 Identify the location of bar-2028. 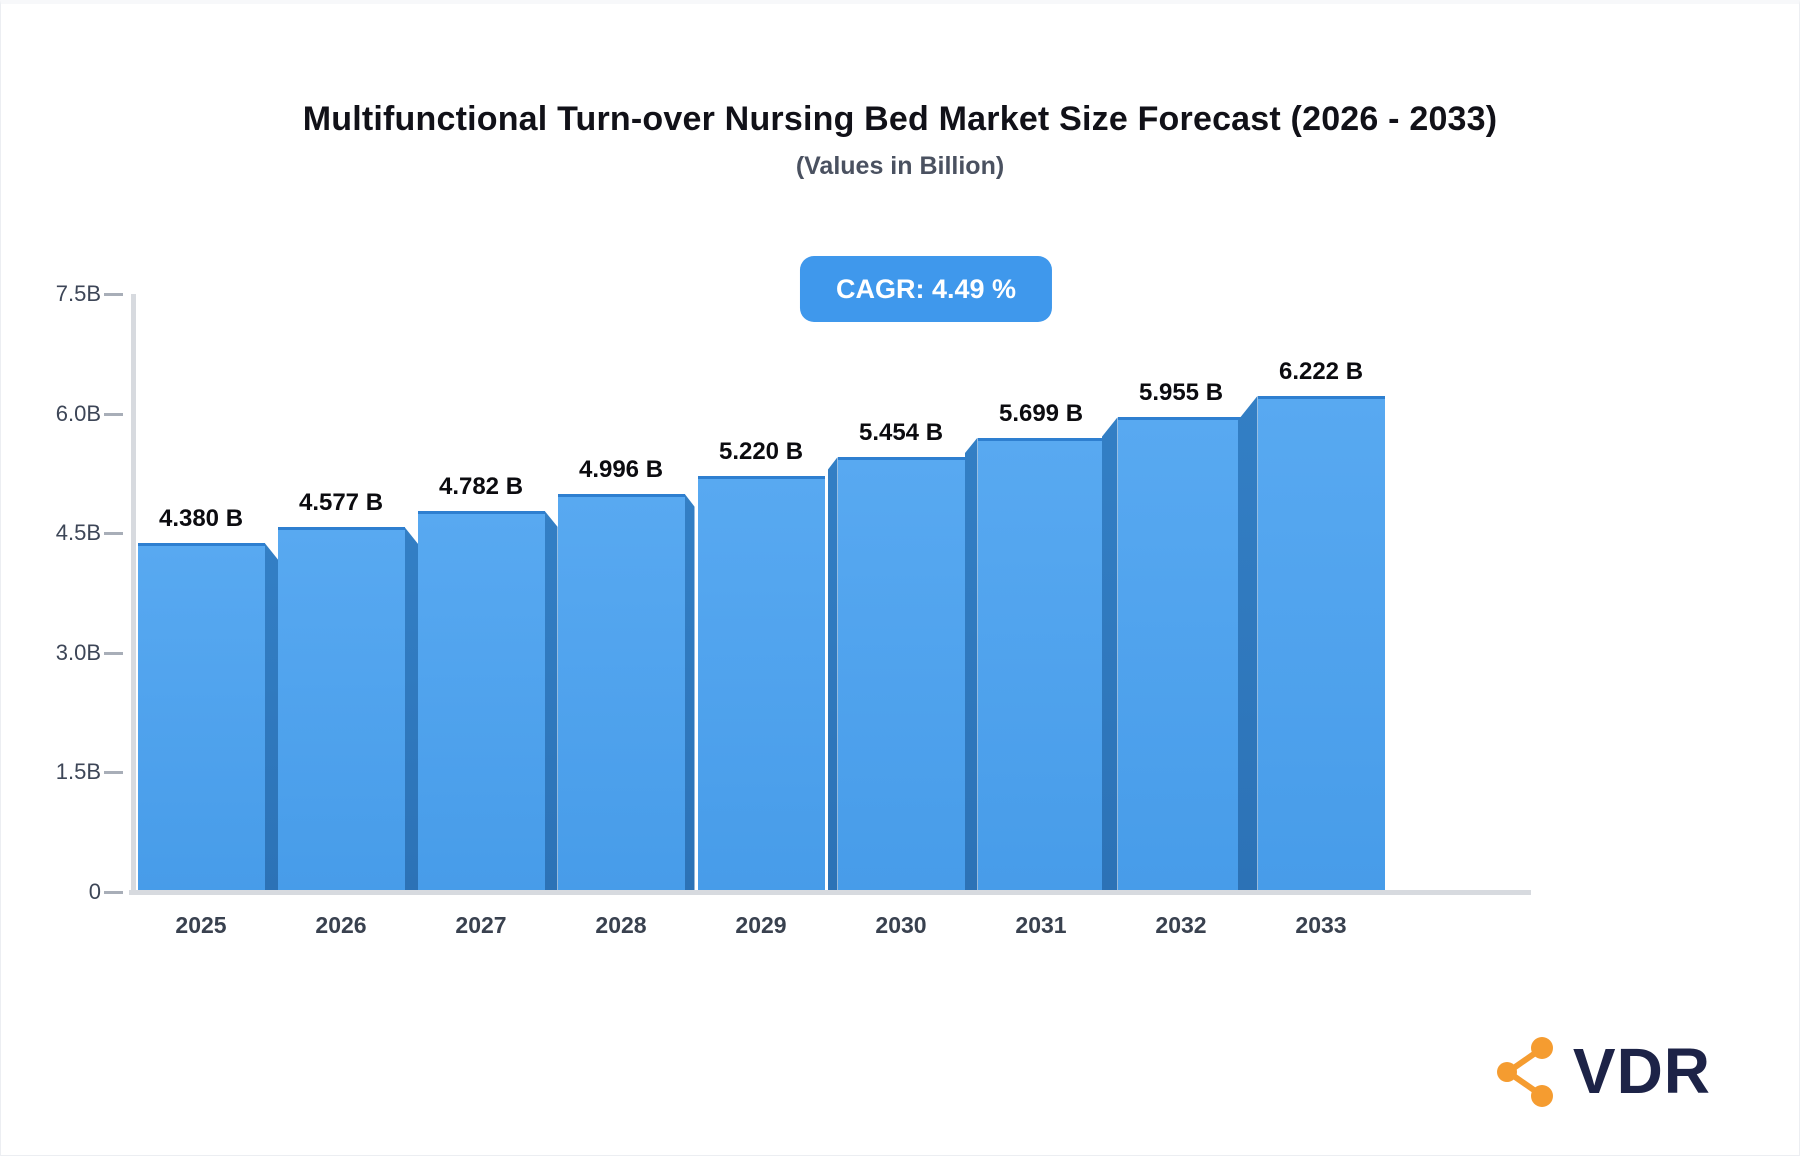
(621, 692).